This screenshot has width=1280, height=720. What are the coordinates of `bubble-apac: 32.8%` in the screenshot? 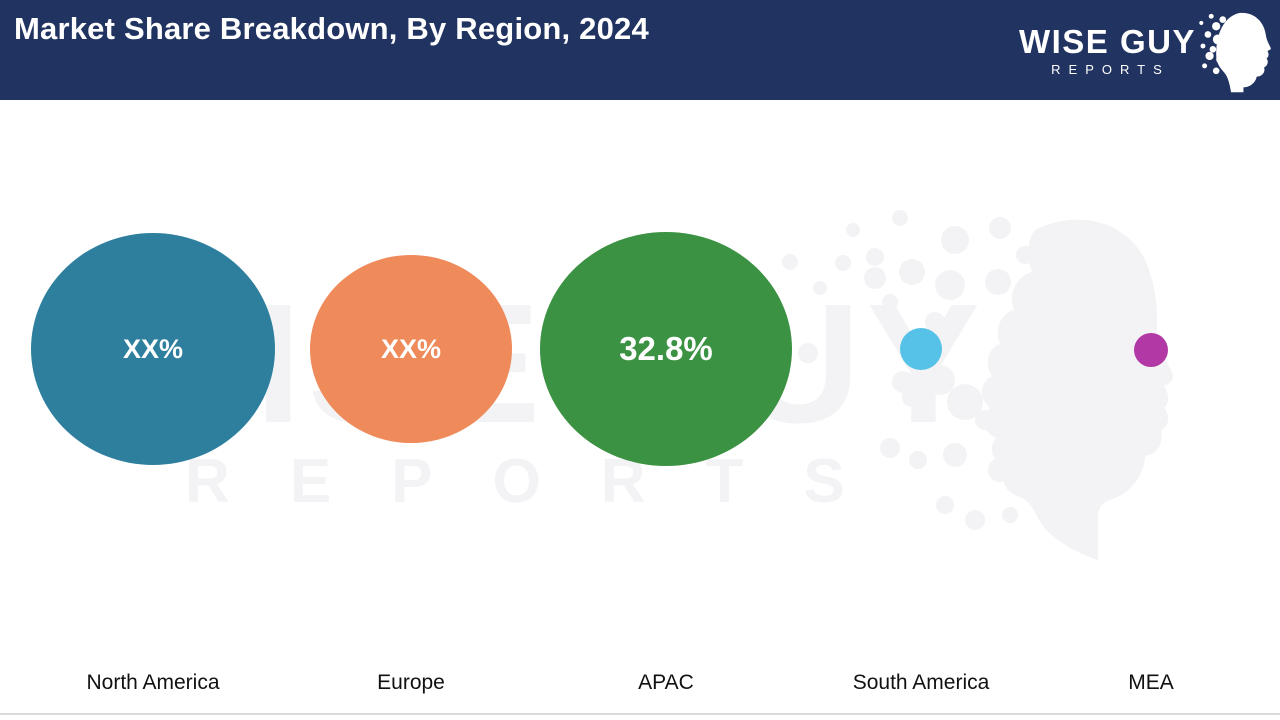 It's located at (666, 349).